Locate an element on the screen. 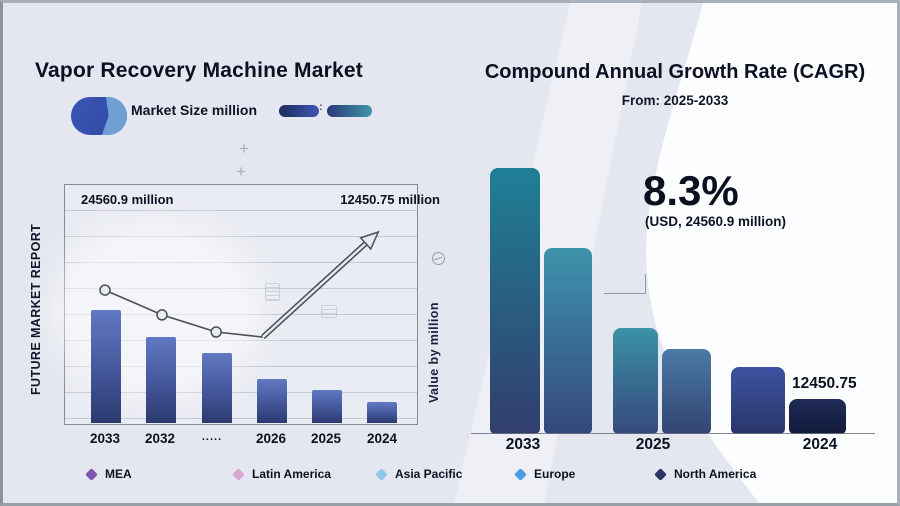 This screenshot has height=506, width=900. market-size-bar-2033 is located at coordinates (106, 366).